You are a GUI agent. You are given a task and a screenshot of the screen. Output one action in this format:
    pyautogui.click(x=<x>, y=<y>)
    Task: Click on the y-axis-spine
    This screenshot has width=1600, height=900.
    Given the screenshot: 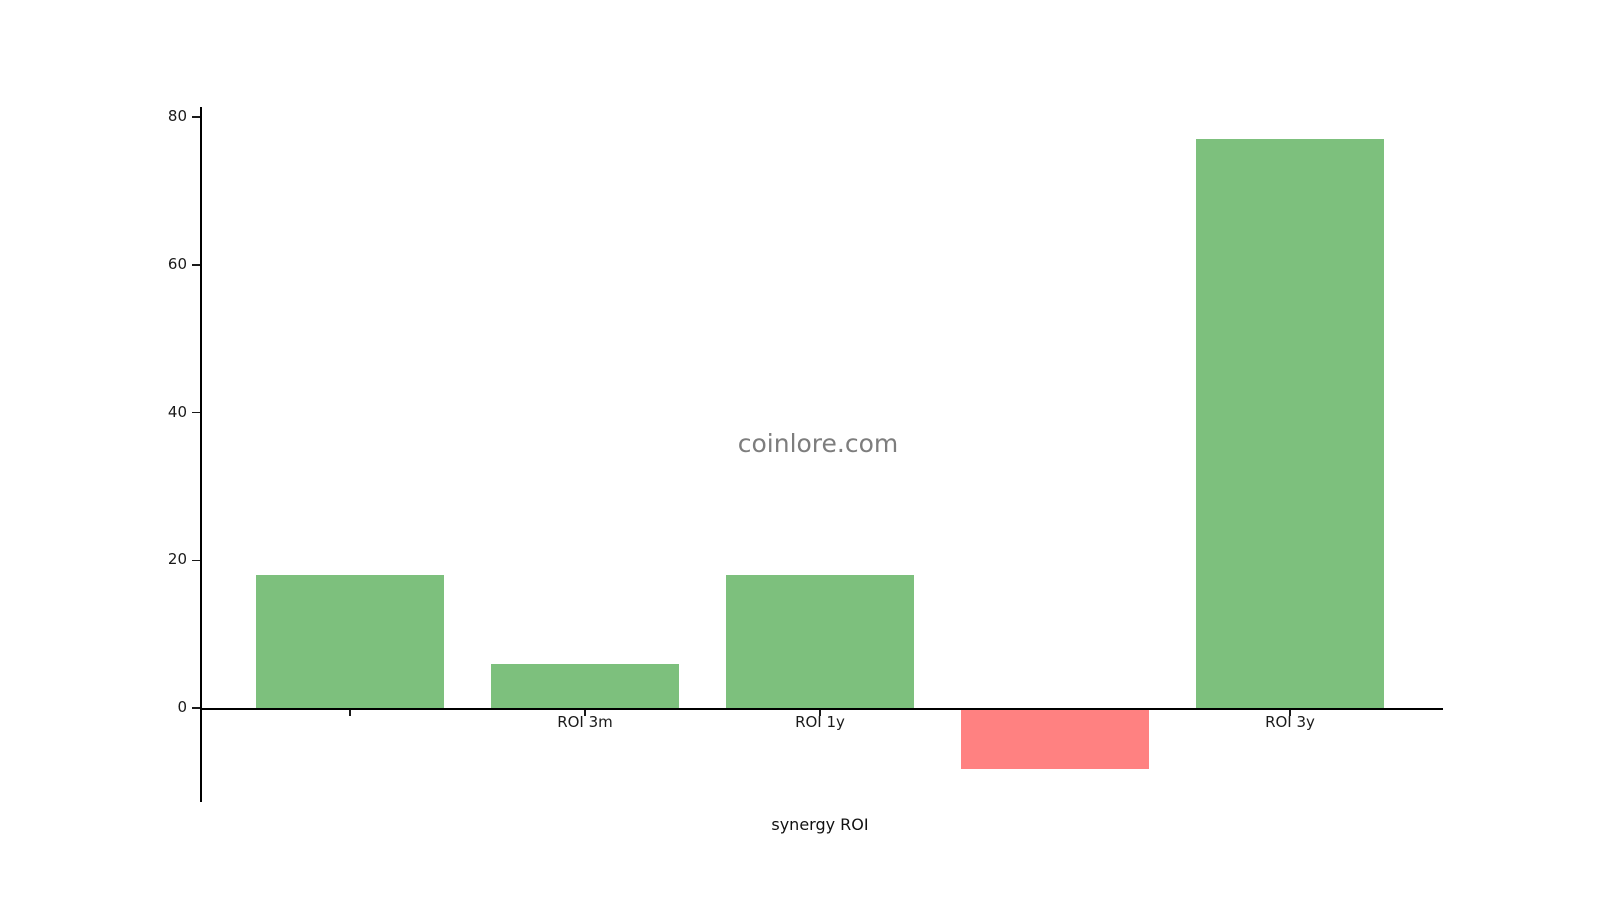 What is the action you would take?
    pyautogui.click(x=201, y=454)
    